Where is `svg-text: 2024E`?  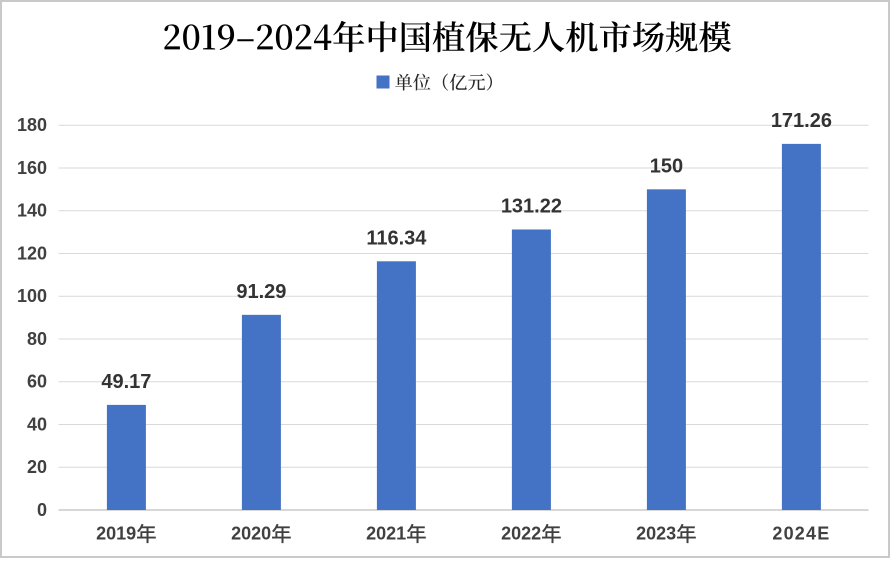
svg-text: 2024E is located at coordinates (801, 534).